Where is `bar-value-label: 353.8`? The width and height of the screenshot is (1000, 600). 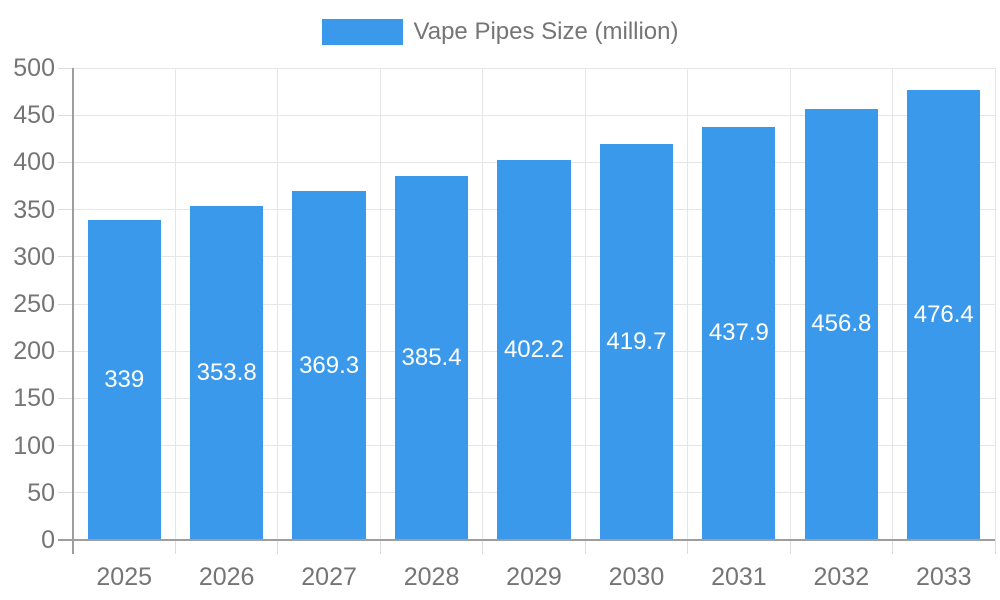
bar-value-label: 353.8 is located at coordinates (226, 372).